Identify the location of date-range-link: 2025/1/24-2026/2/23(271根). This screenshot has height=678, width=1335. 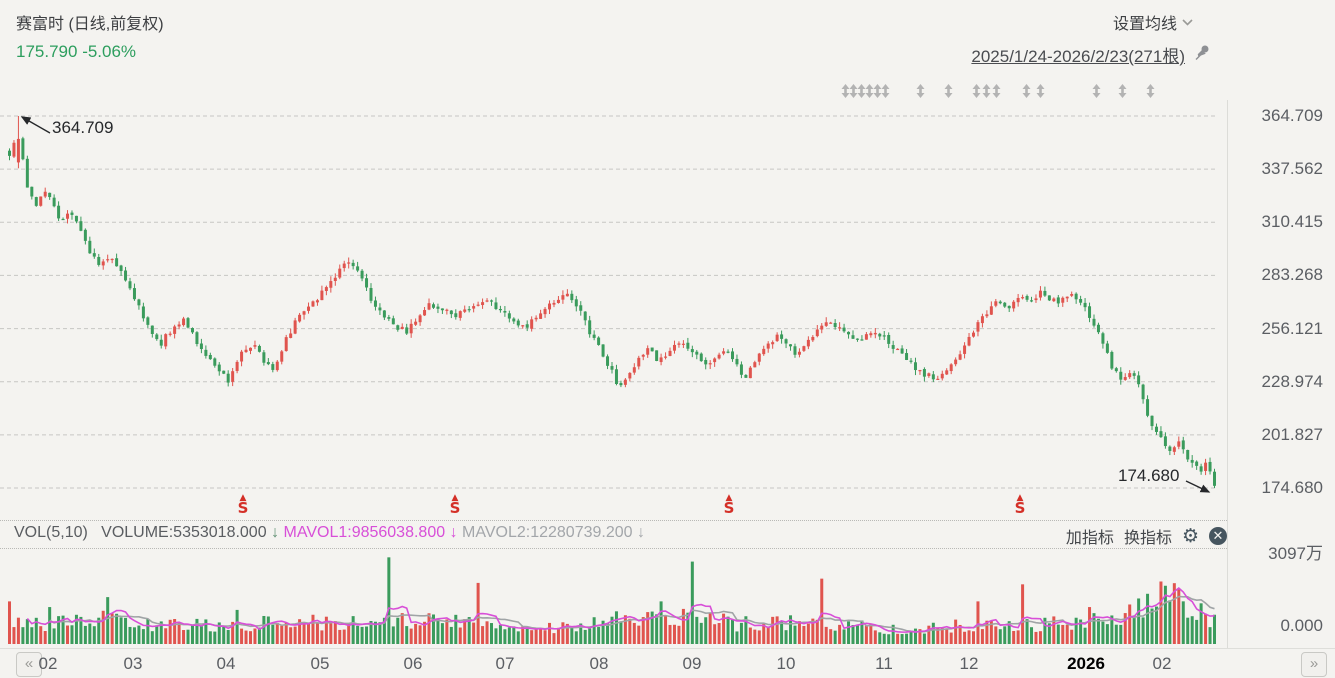
(1078, 56).